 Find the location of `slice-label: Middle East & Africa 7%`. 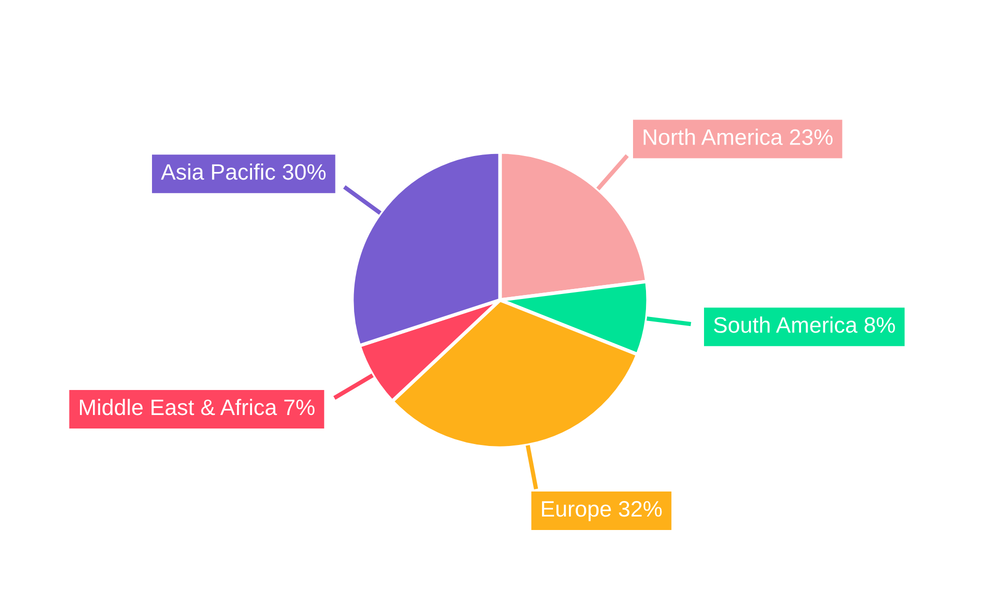

slice-label: Middle East & Africa 7% is located at coordinates (197, 407).